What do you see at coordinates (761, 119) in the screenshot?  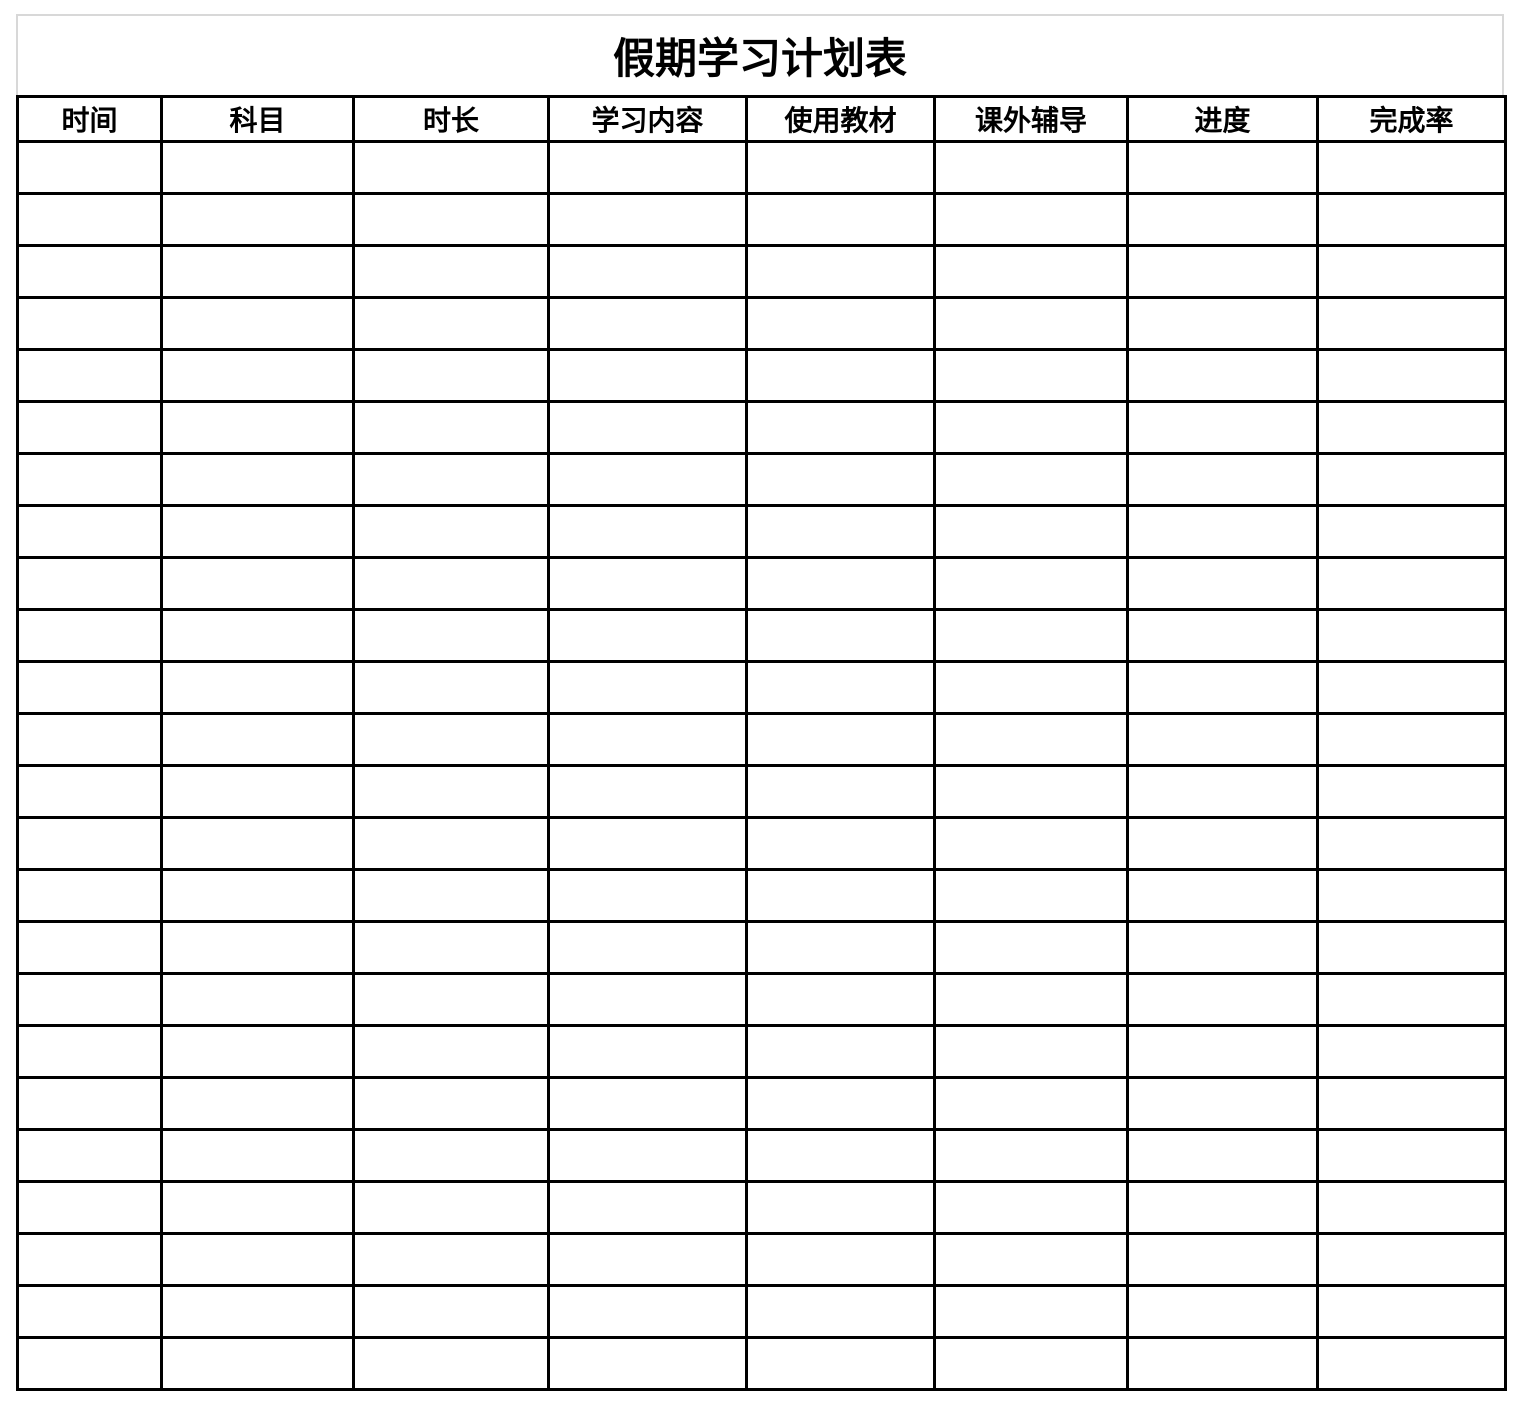 I see `header-row: 时间 科目 时长 学习内容 使用教材 课外辅导 进度 完成率` at bounding box center [761, 119].